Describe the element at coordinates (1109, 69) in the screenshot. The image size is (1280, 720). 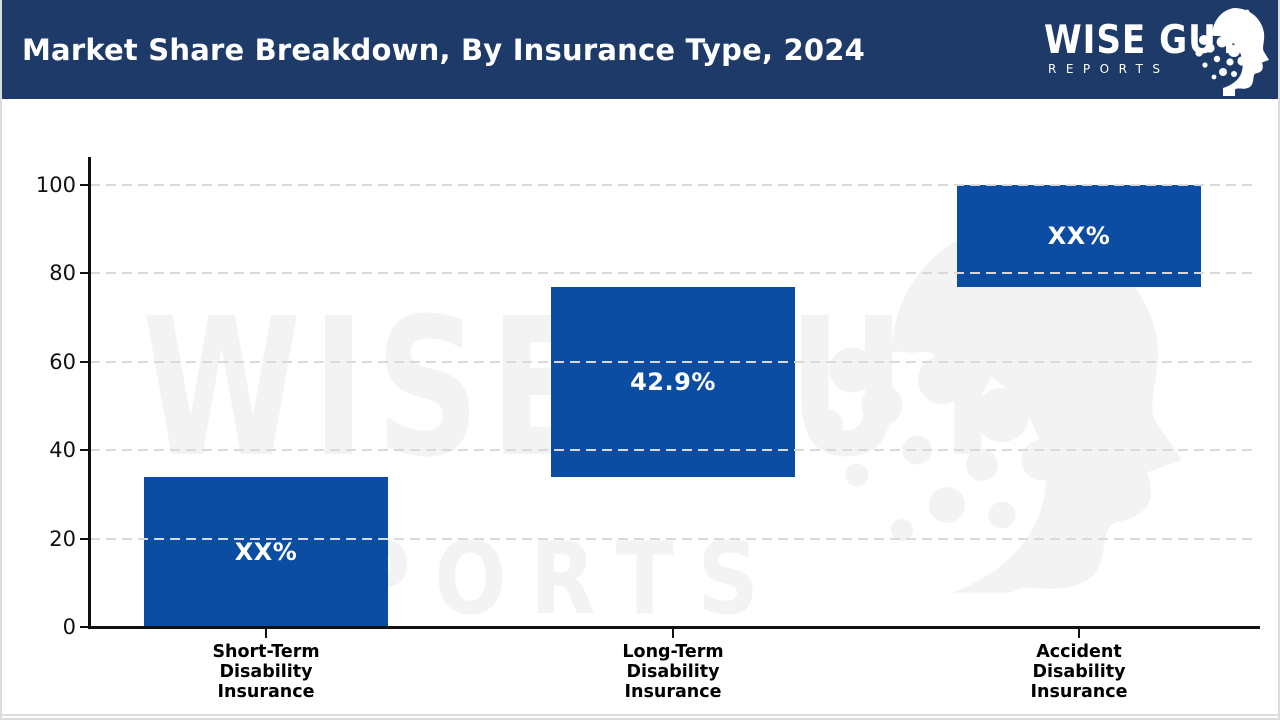
I see `brand-subtitle: REPORTS` at that location.